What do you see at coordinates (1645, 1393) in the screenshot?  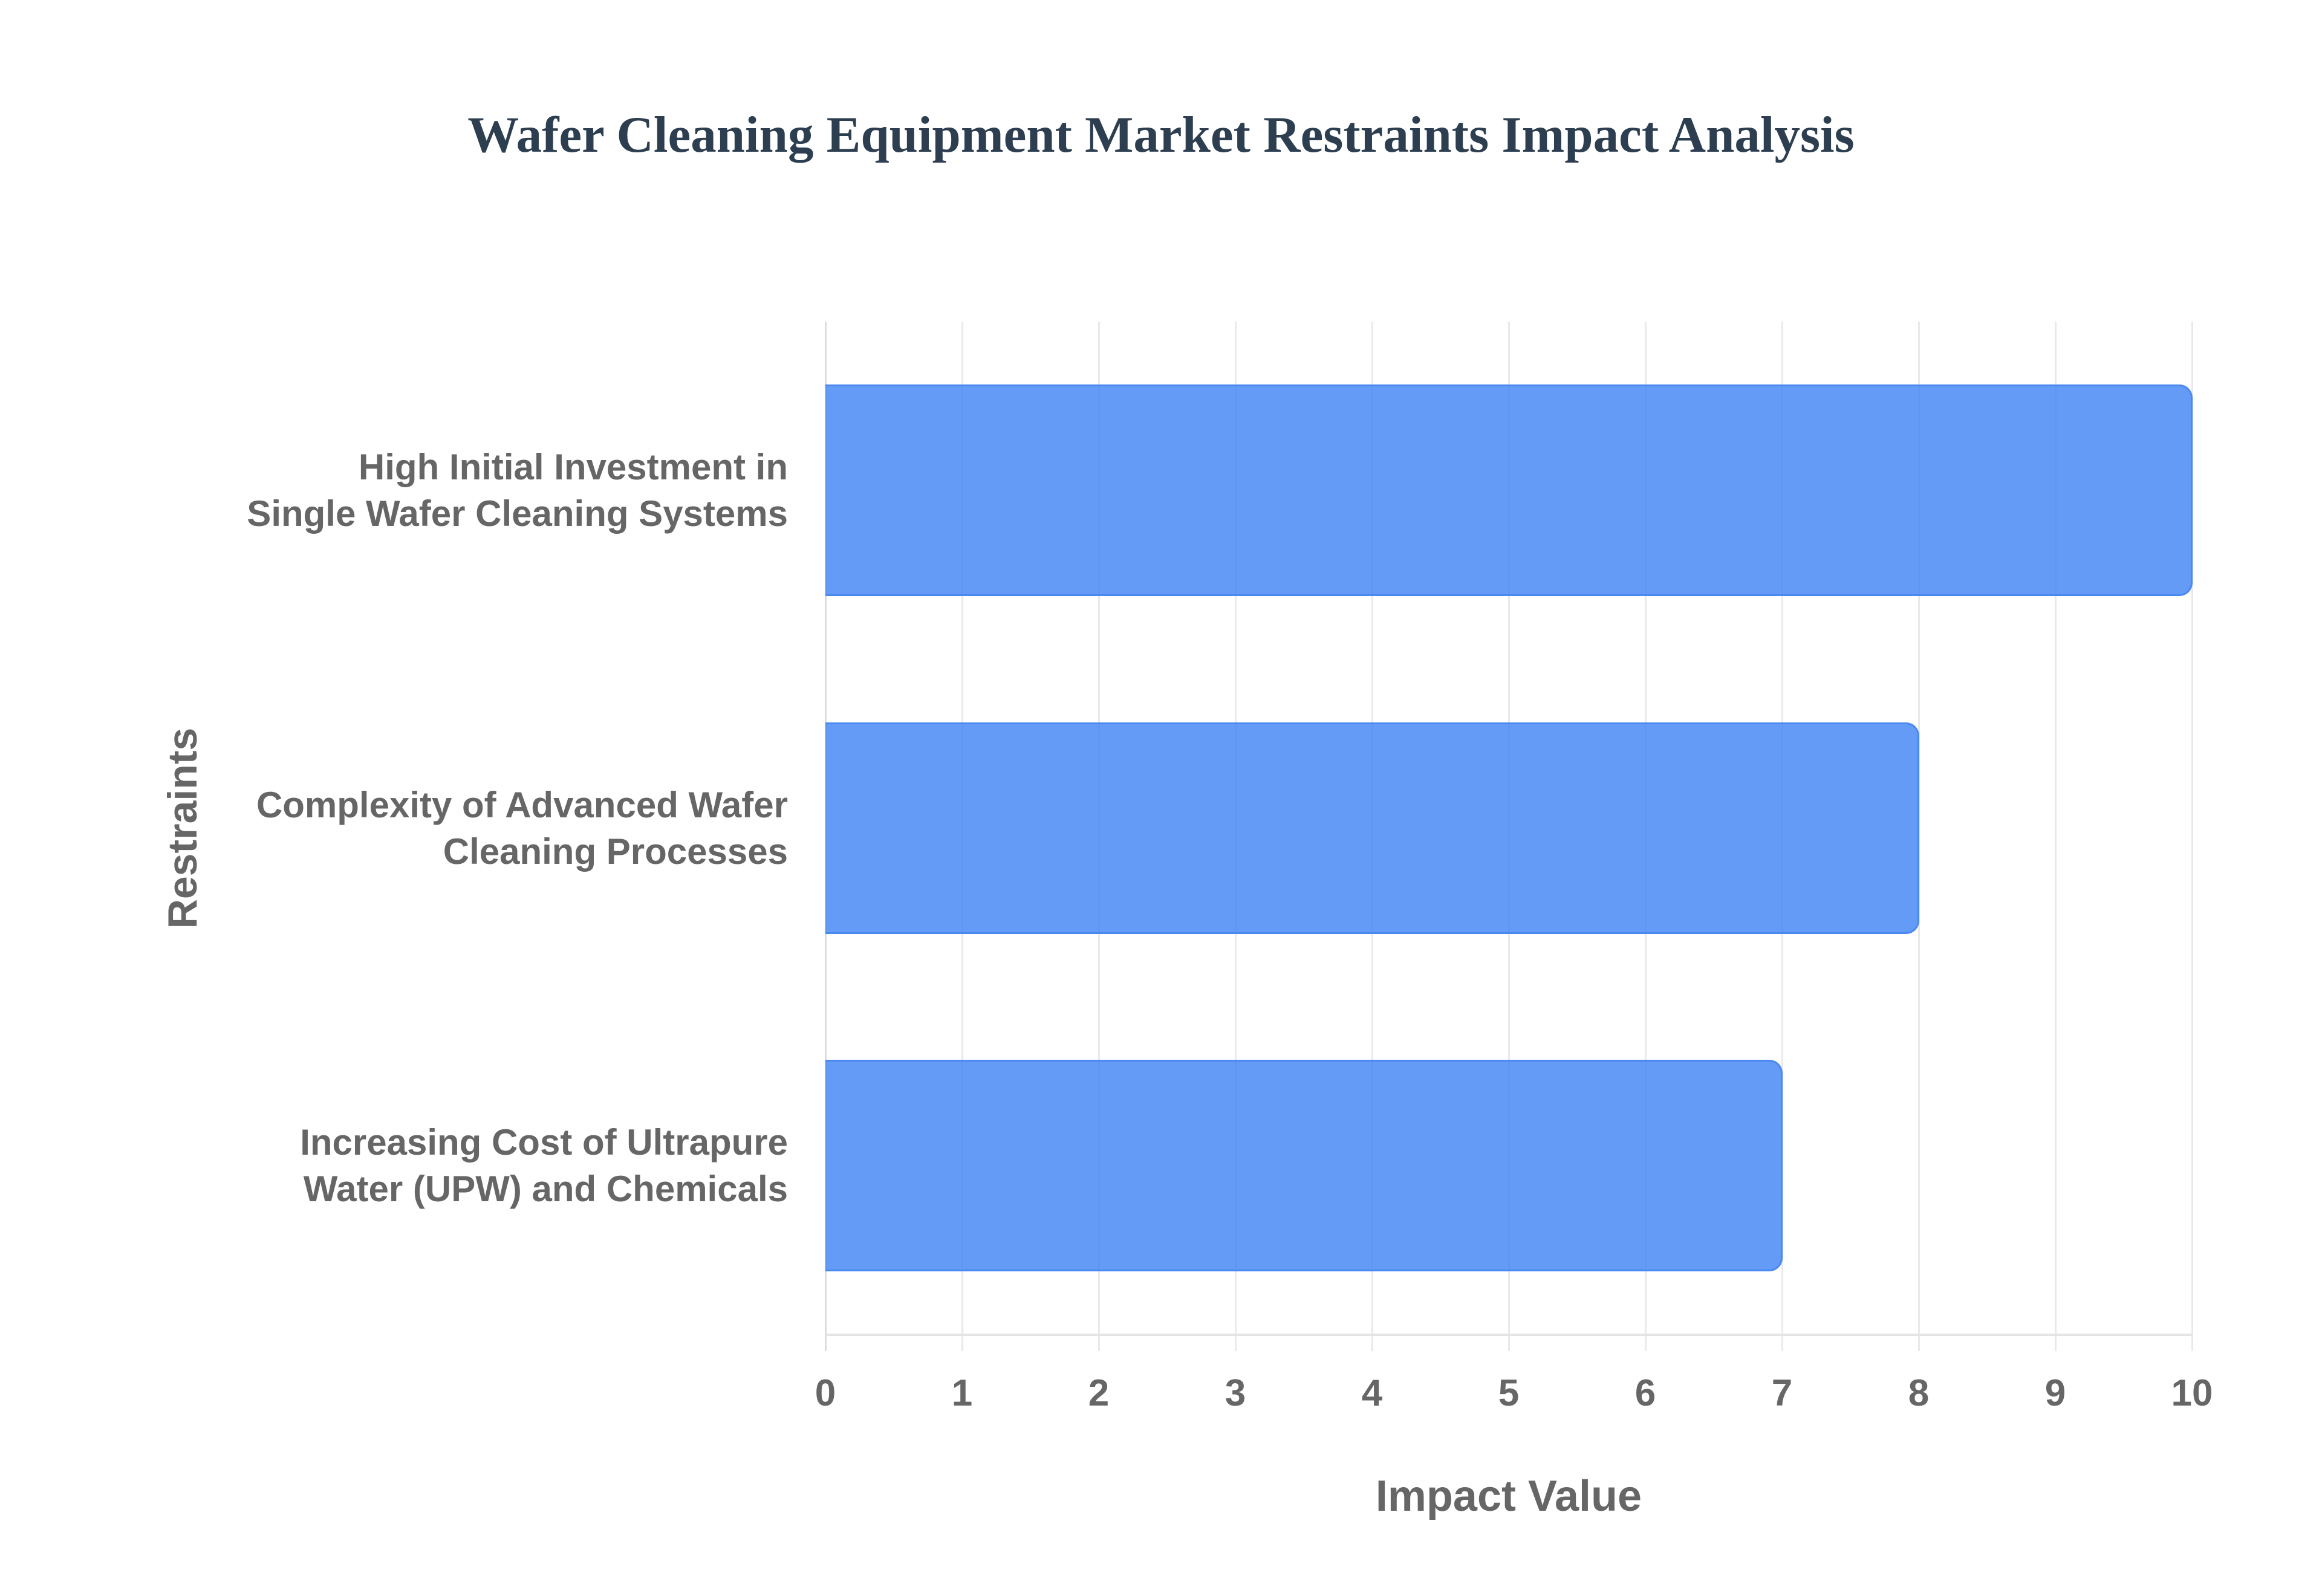 I see `x-tick-label: 6` at bounding box center [1645, 1393].